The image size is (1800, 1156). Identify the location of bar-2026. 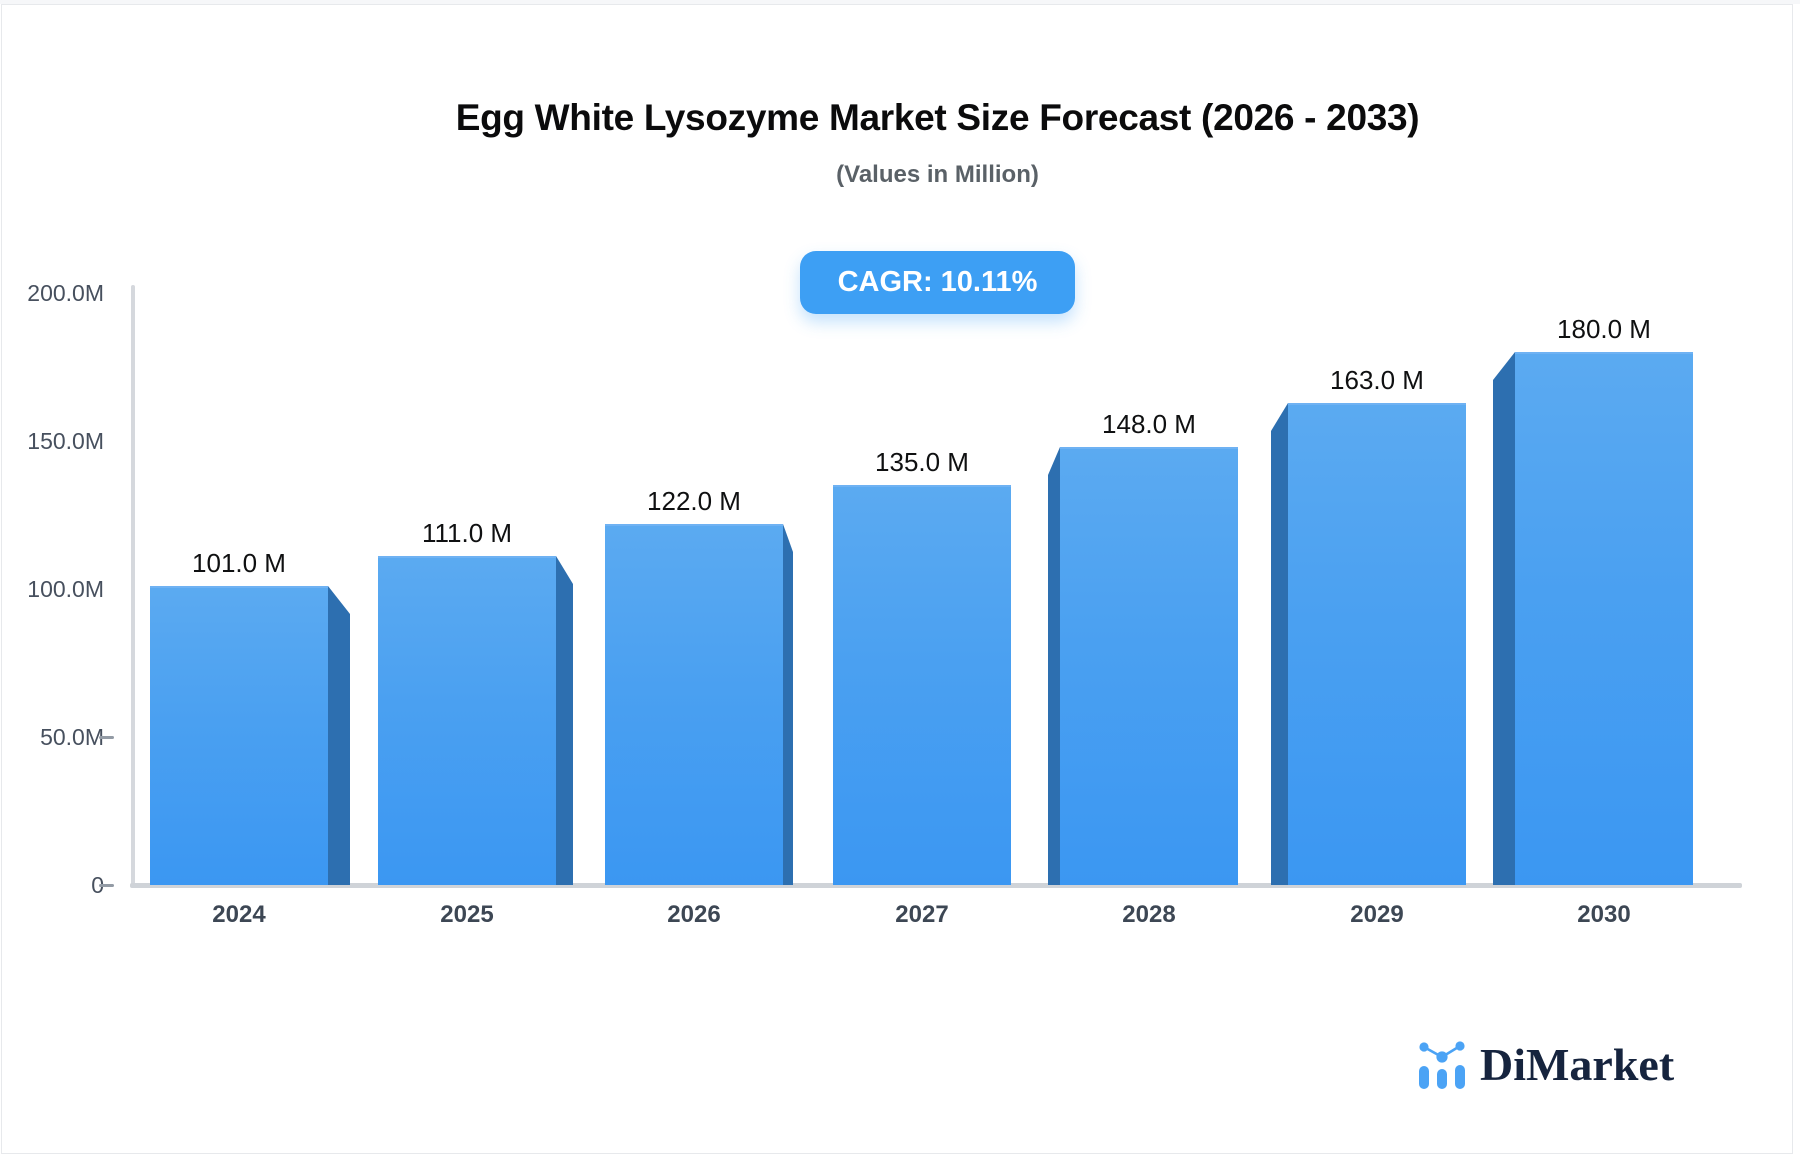
(699, 704).